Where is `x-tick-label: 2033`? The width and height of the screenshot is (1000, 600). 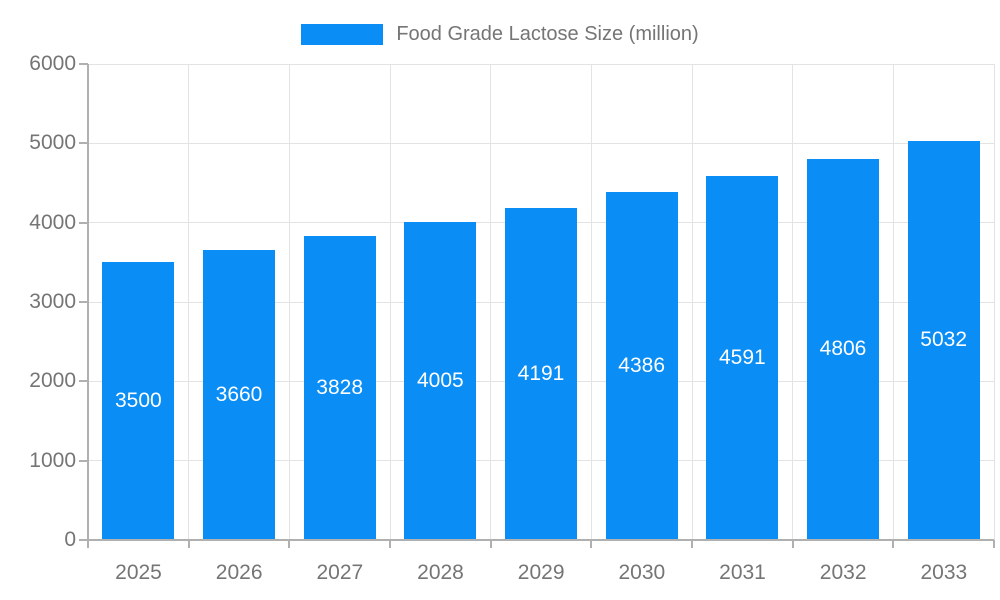 x-tick-label: 2033 is located at coordinates (944, 572).